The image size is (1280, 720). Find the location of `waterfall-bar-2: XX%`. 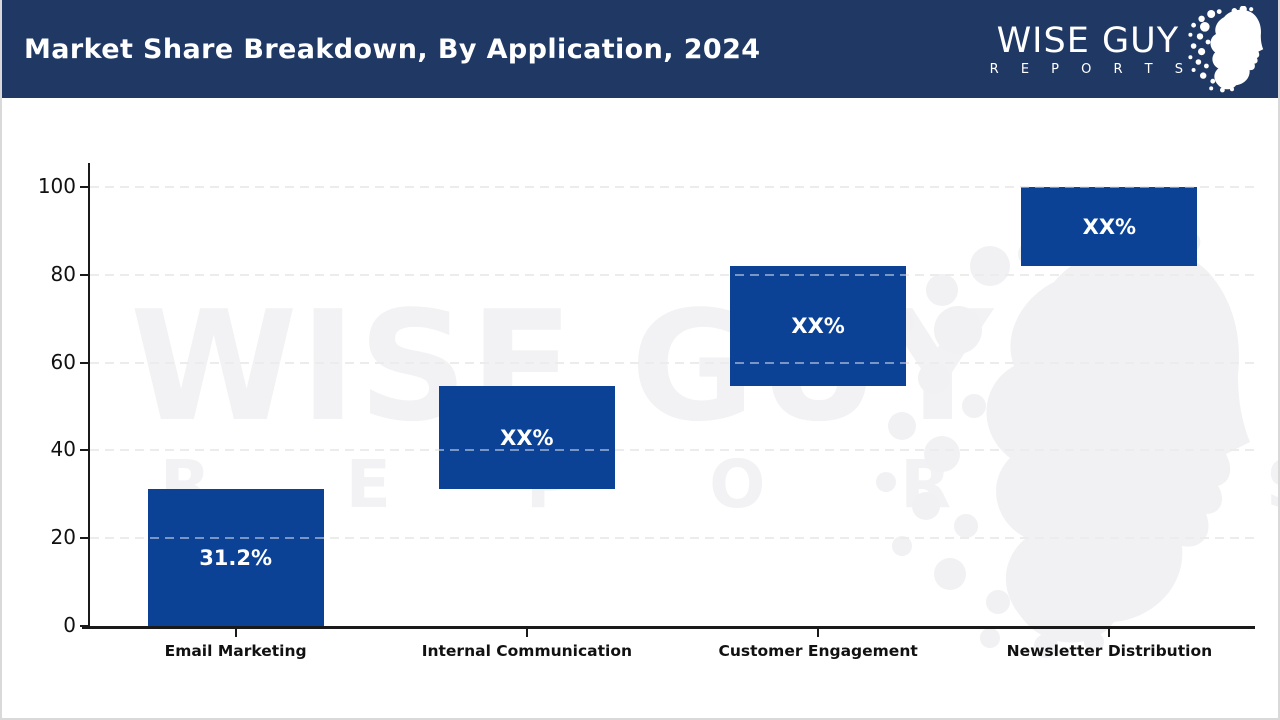

waterfall-bar-2: XX% is located at coordinates (526, 438).